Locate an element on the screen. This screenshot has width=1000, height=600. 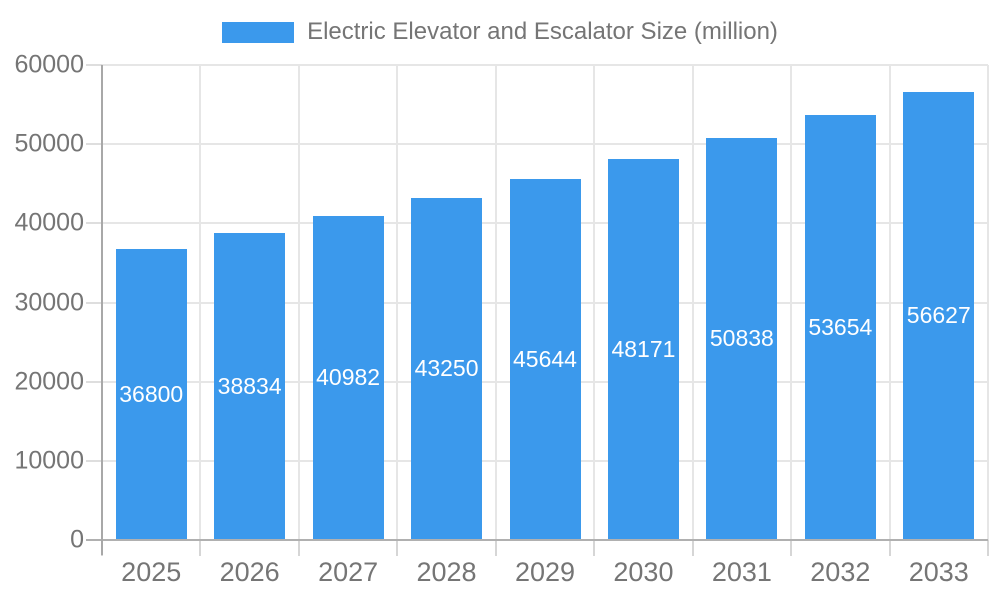
bar: 45644 is located at coordinates (545, 359).